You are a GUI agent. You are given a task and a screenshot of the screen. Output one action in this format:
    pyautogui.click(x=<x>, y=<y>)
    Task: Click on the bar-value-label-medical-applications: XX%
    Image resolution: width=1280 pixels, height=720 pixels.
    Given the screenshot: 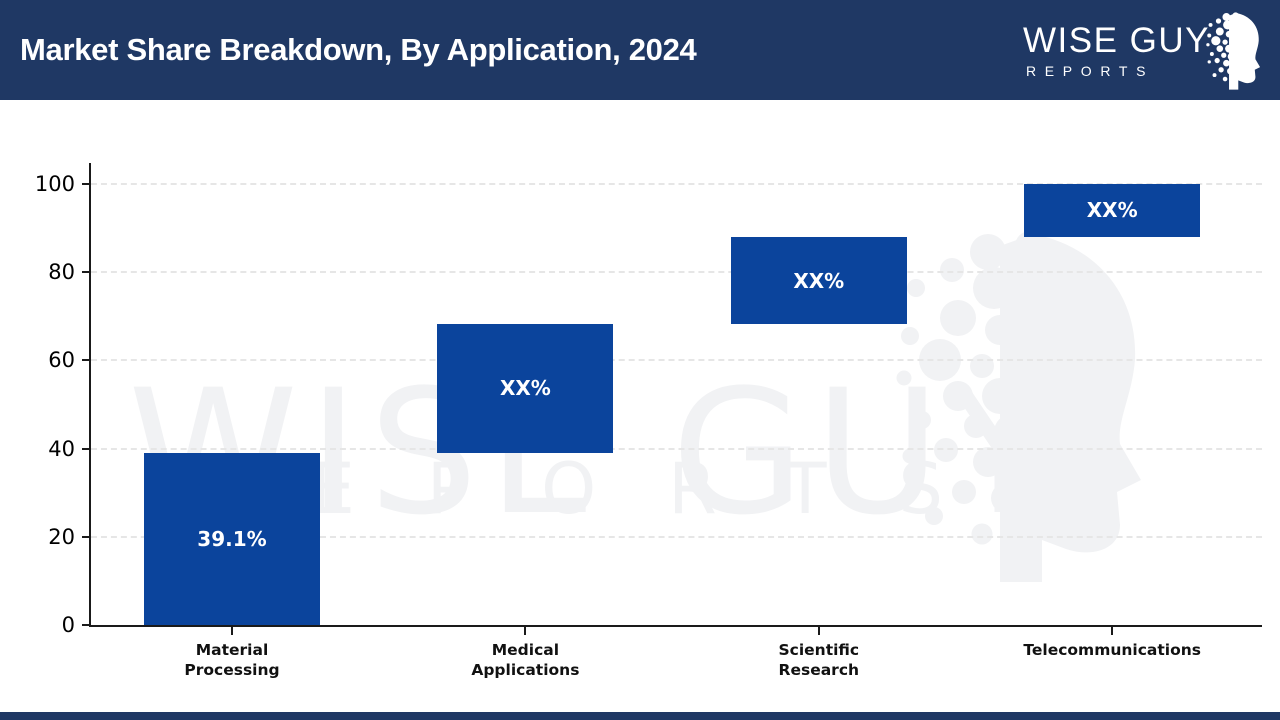 What is the action you would take?
    pyautogui.click(x=525, y=388)
    